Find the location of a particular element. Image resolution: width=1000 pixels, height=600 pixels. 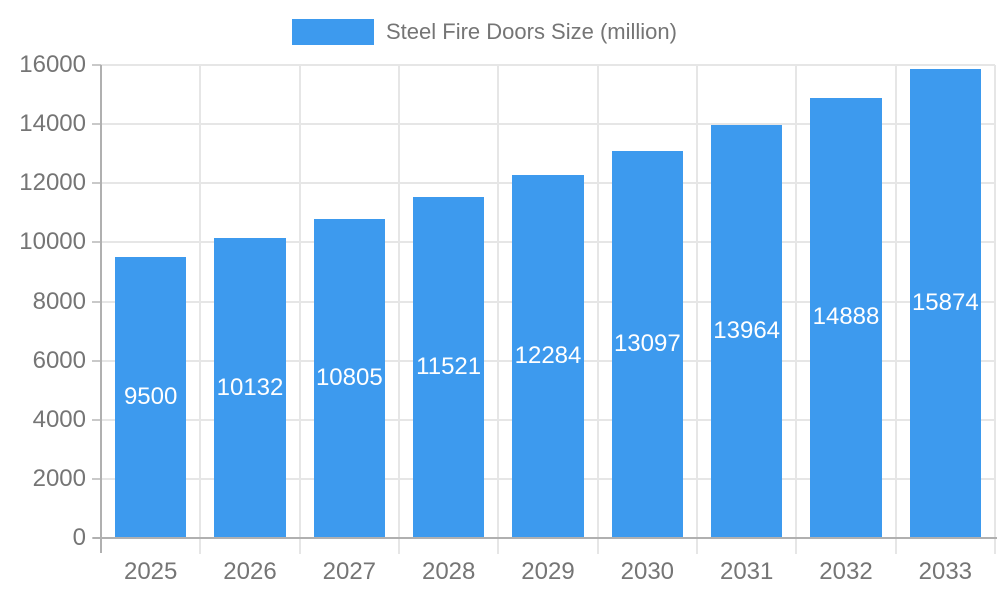

y-axis-line is located at coordinates (101, 309).